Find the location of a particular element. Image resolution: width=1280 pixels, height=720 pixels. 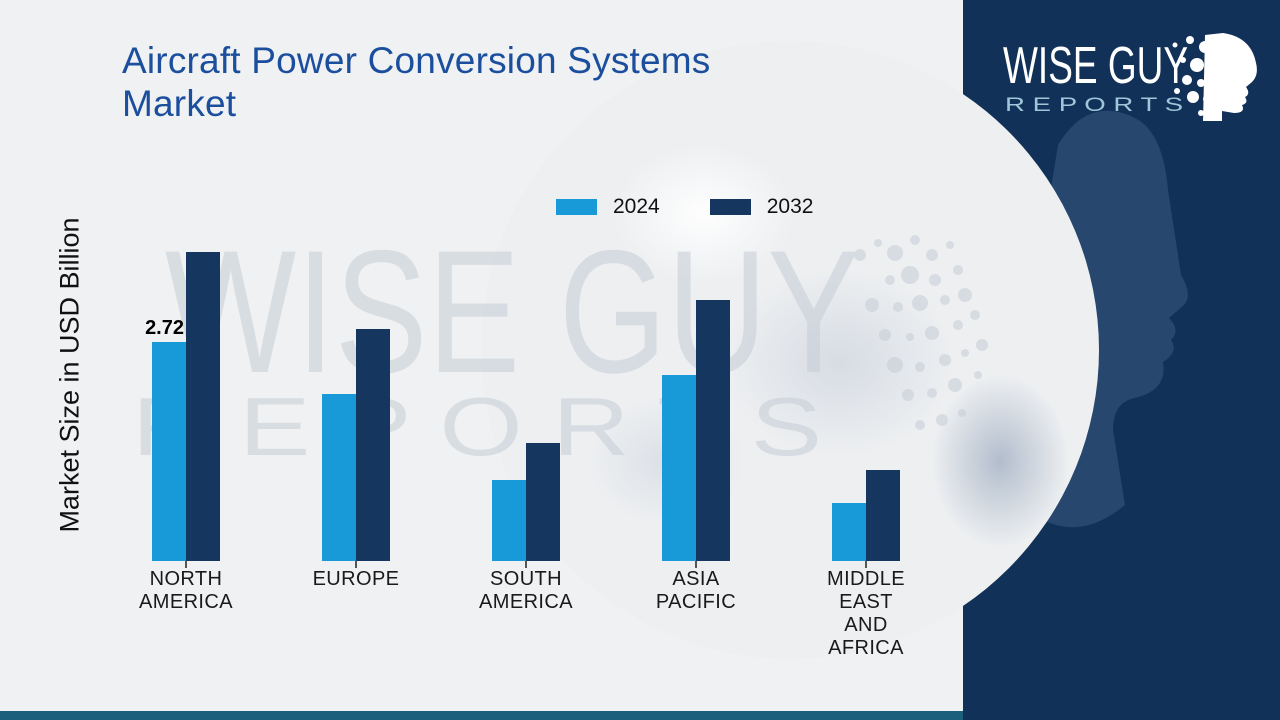

page-title: Aircraft Power Conversion Systems Market is located at coordinates (416, 82).